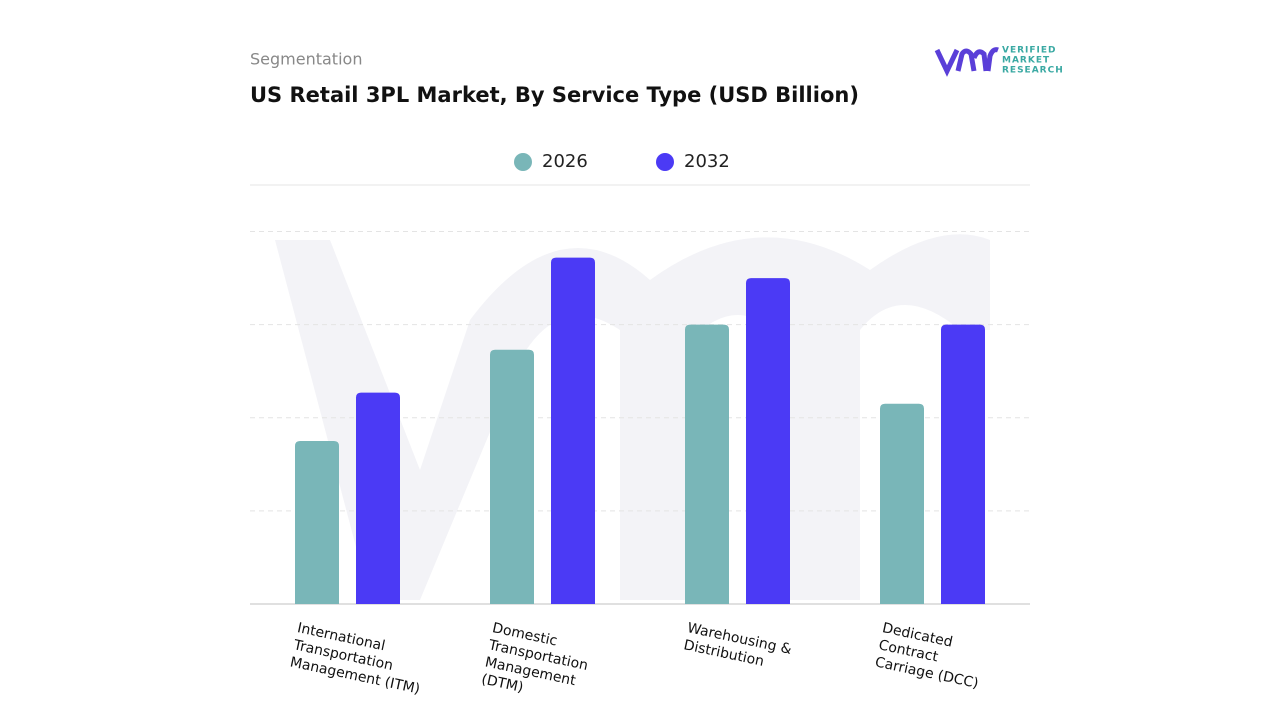  What do you see at coordinates (1026, 61) in the screenshot?
I see `logo-text: MARKET` at bounding box center [1026, 61].